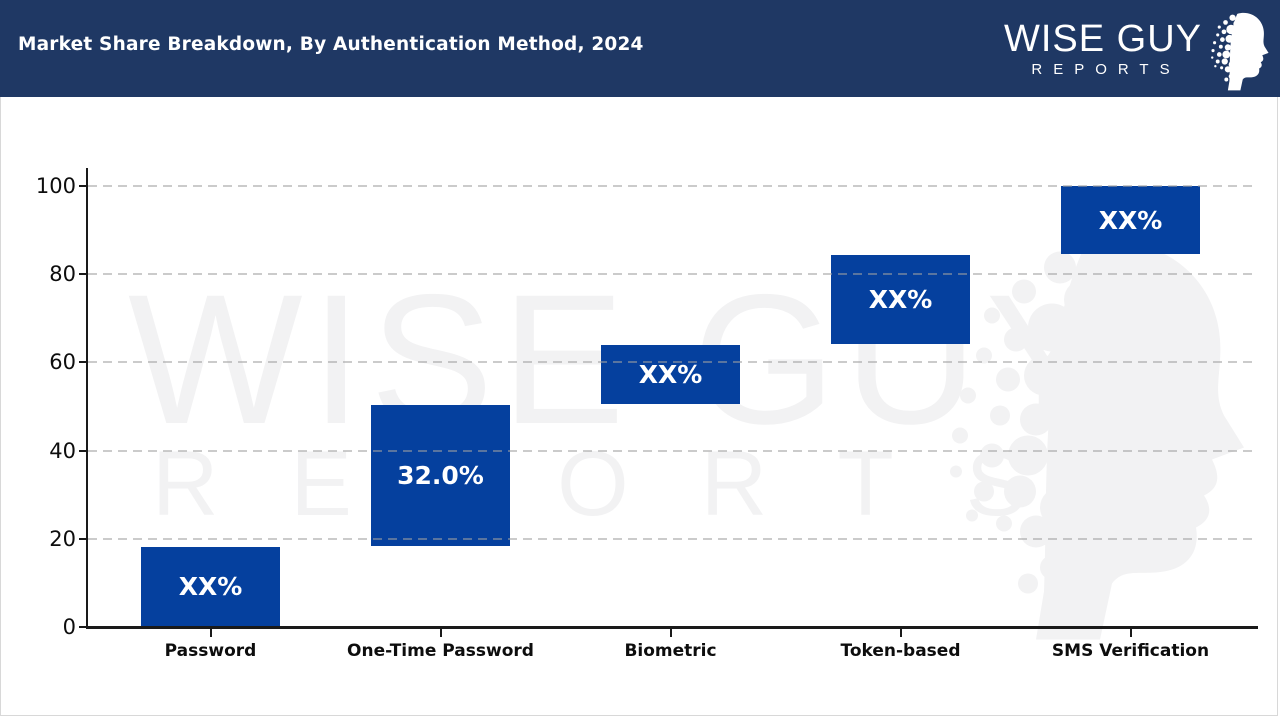 This screenshot has width=1280, height=720. Describe the element at coordinates (62, 274) in the screenshot. I see `y-tick-label: 80` at that location.